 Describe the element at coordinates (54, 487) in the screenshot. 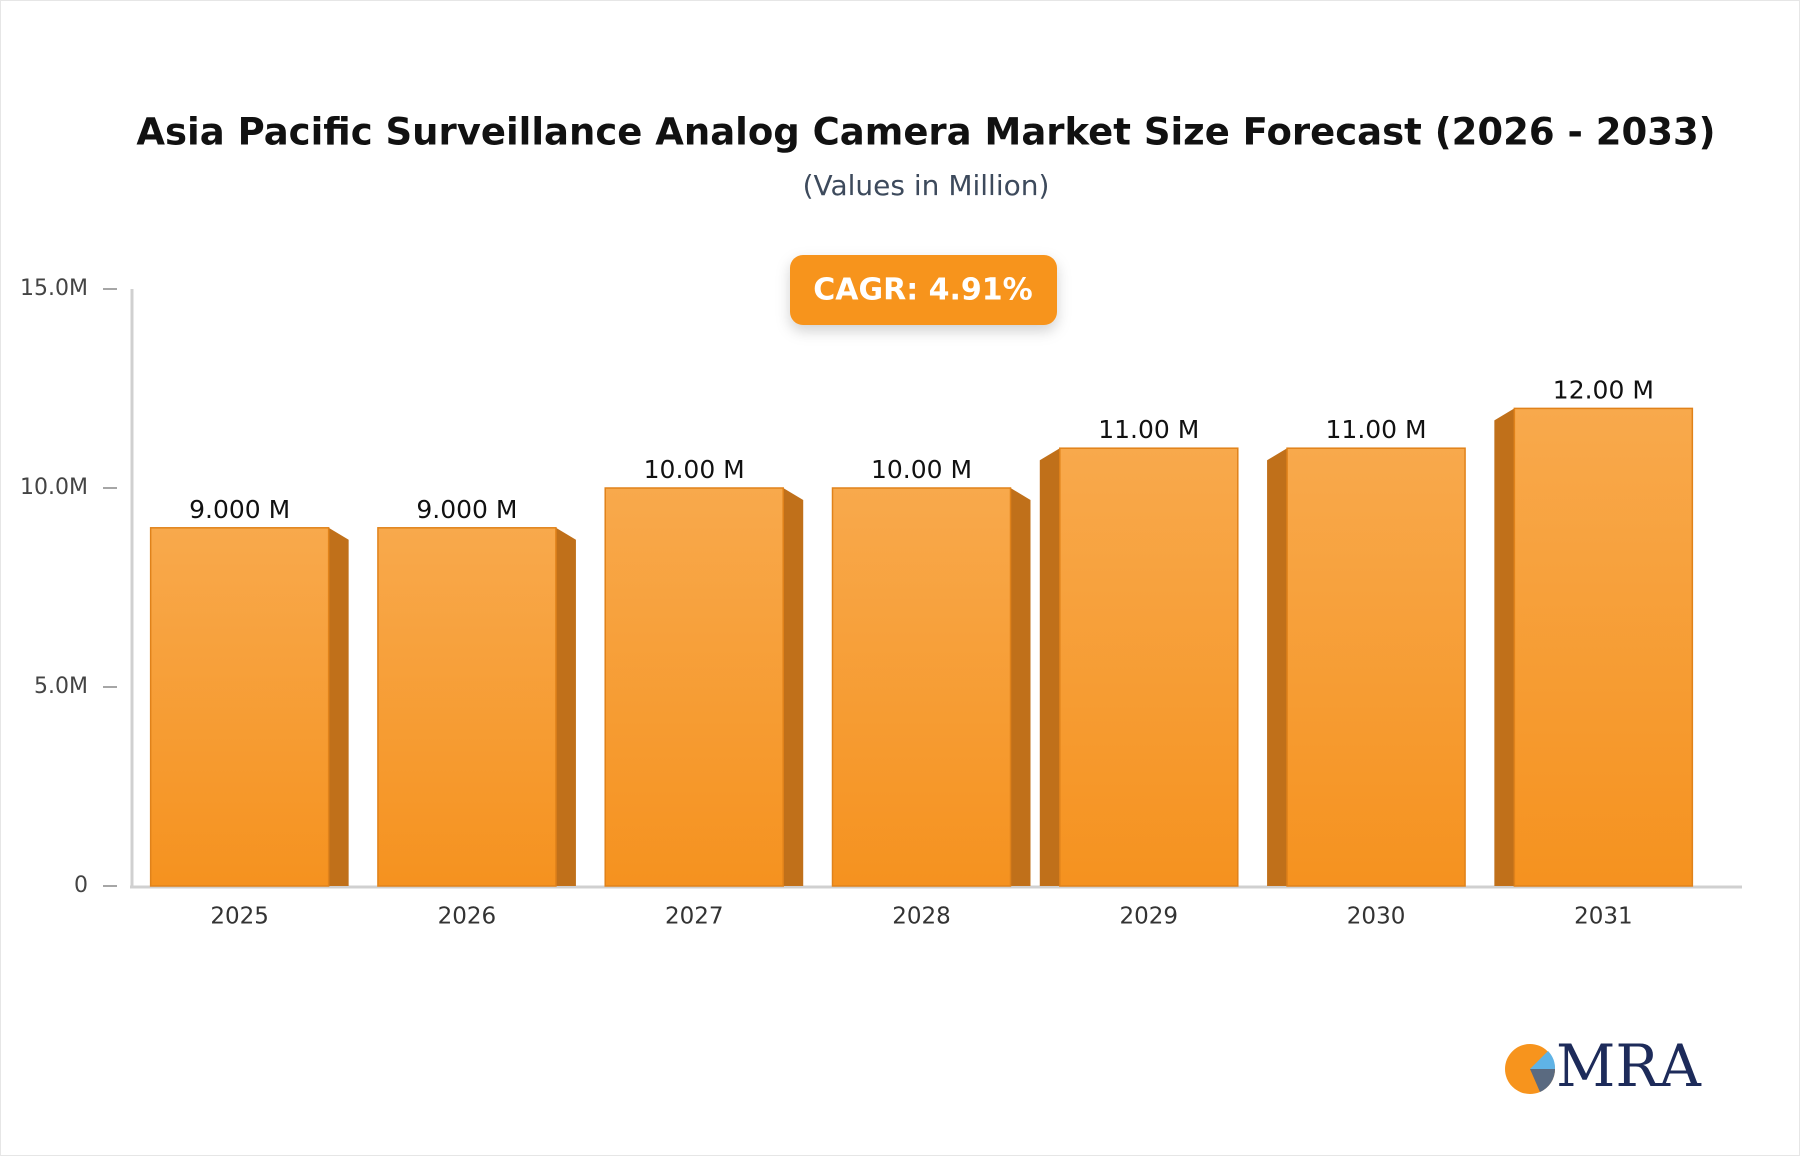

I see `y-tick-label: 10.0M` at that location.